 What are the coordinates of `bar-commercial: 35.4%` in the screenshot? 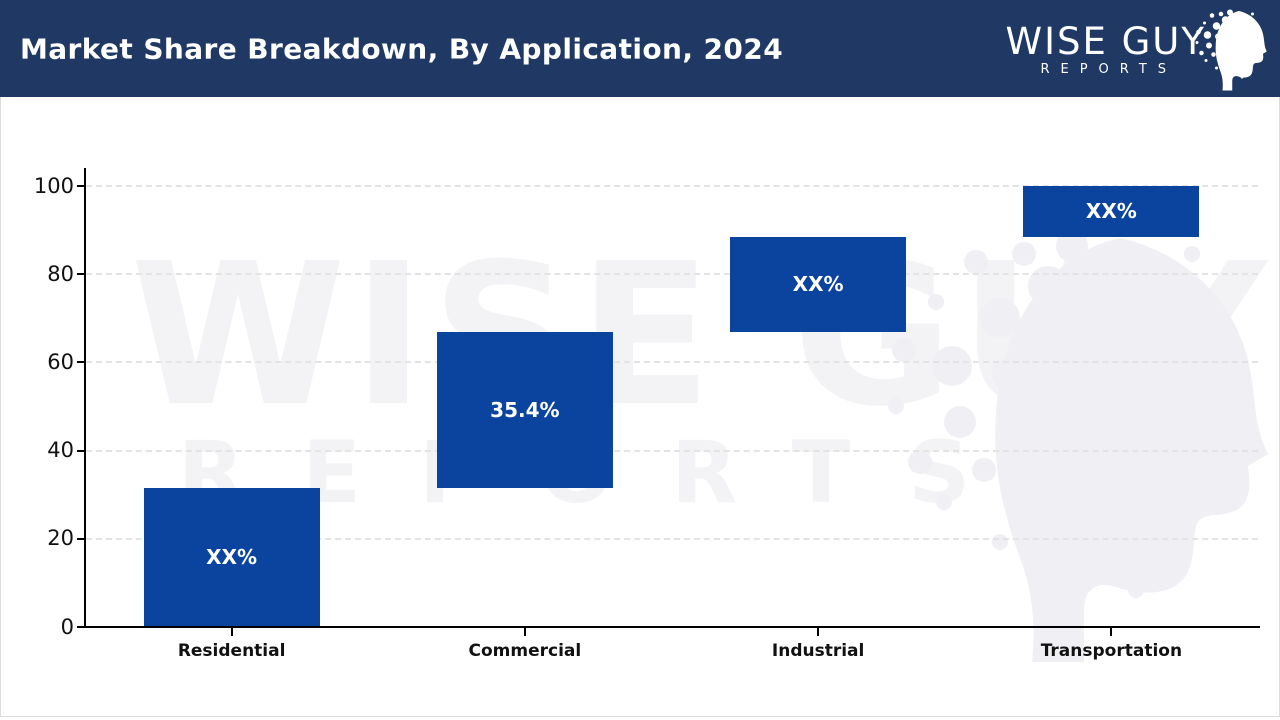 It's located at (524, 409).